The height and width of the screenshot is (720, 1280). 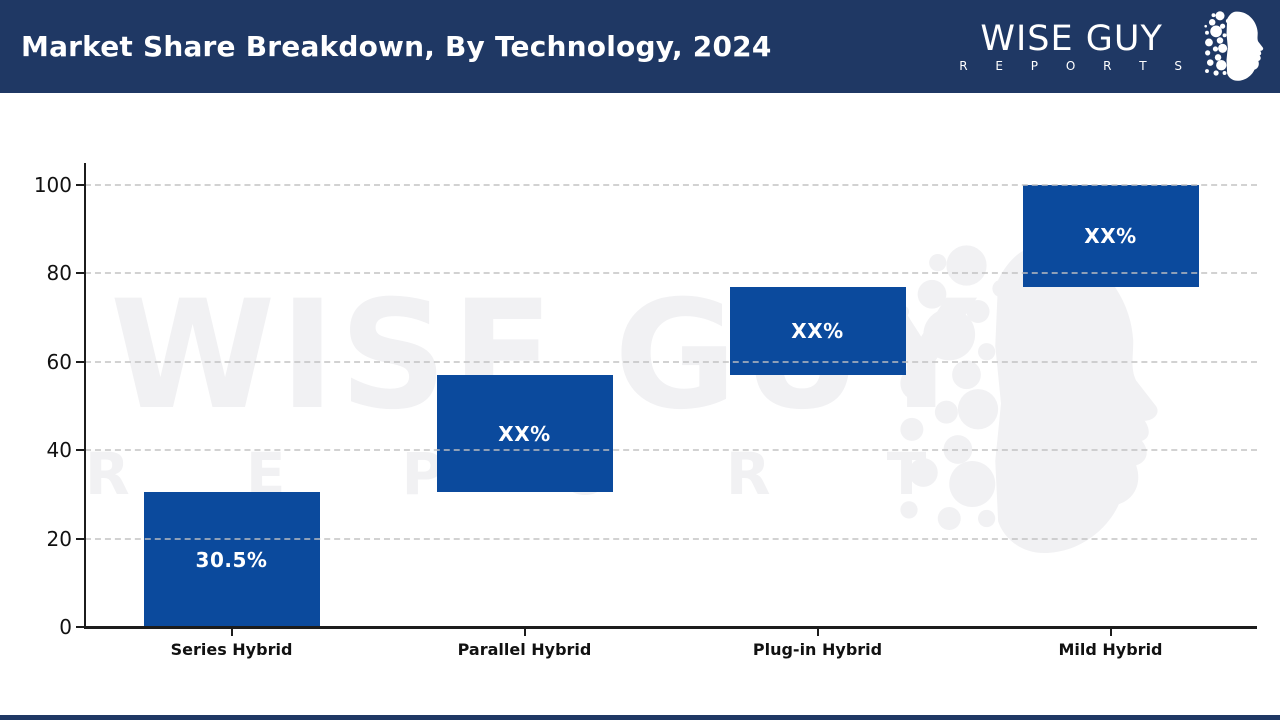 What do you see at coordinates (59, 361) in the screenshot?
I see `y-tick-label: 60` at bounding box center [59, 361].